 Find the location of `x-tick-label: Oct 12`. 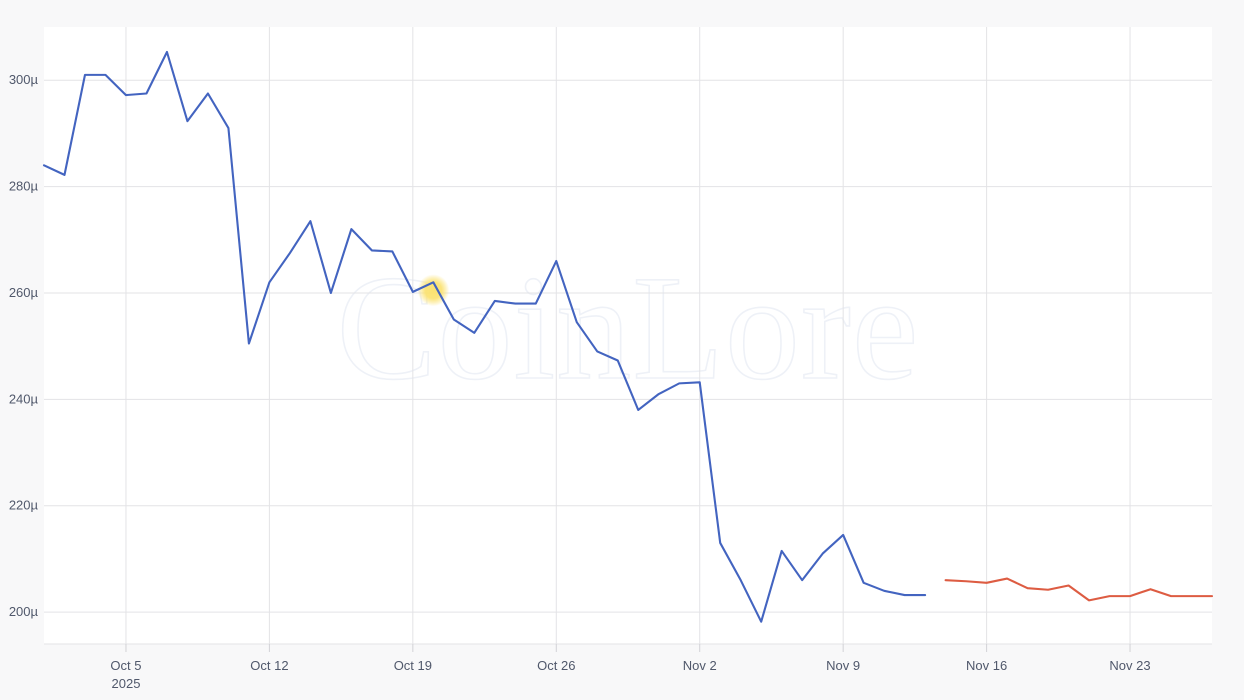

x-tick-label: Oct 12 is located at coordinates (269, 665).